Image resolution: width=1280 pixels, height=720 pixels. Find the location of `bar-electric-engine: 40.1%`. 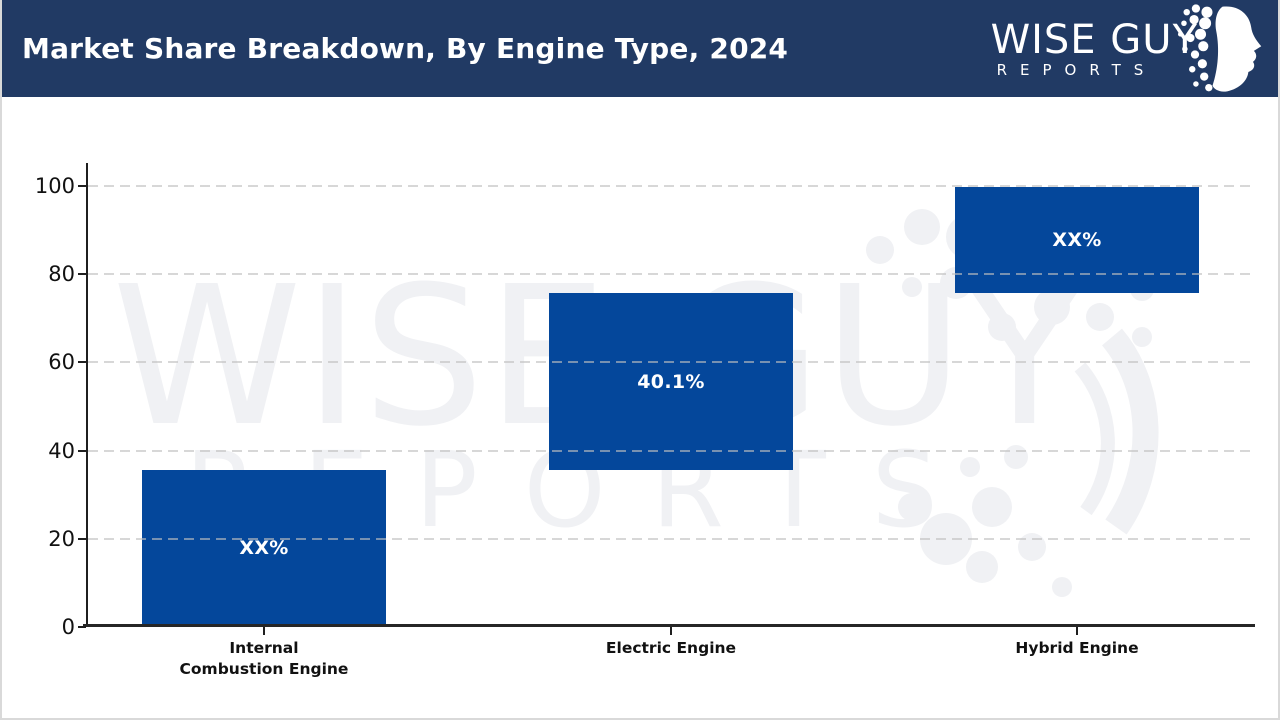

bar-electric-engine: 40.1% is located at coordinates (671, 381).